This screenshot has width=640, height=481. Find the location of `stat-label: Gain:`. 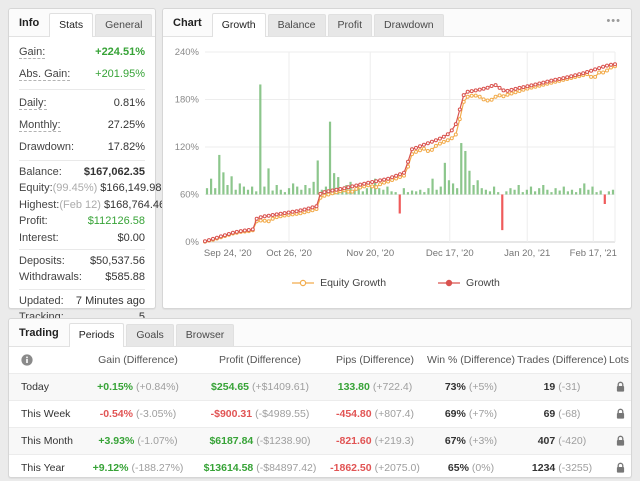

stat-label: Gain: is located at coordinates (32, 52).